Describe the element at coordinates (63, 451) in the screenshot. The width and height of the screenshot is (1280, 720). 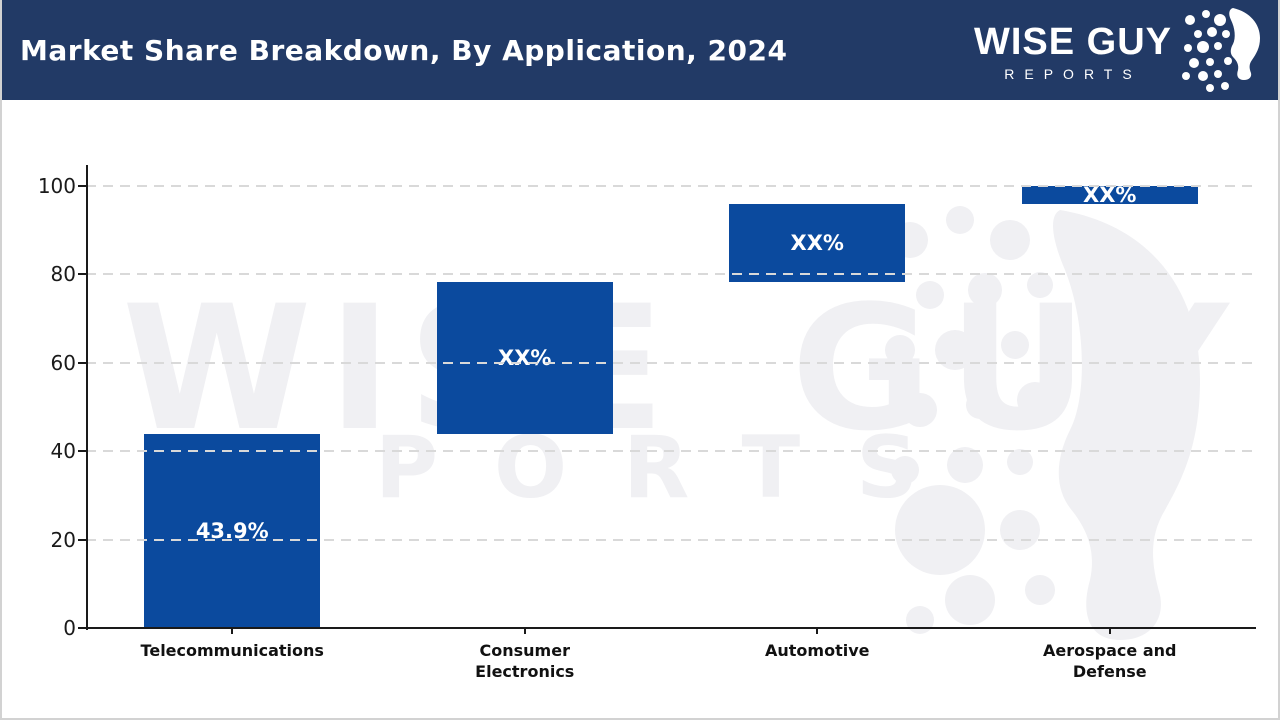
I see `y-tick-label: 40` at that location.